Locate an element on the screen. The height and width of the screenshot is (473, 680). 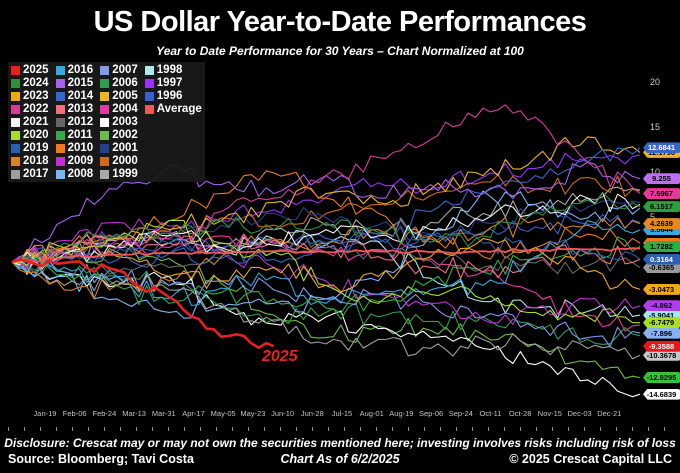
x-tick-label: Feb-06 is located at coordinates (74, 413).